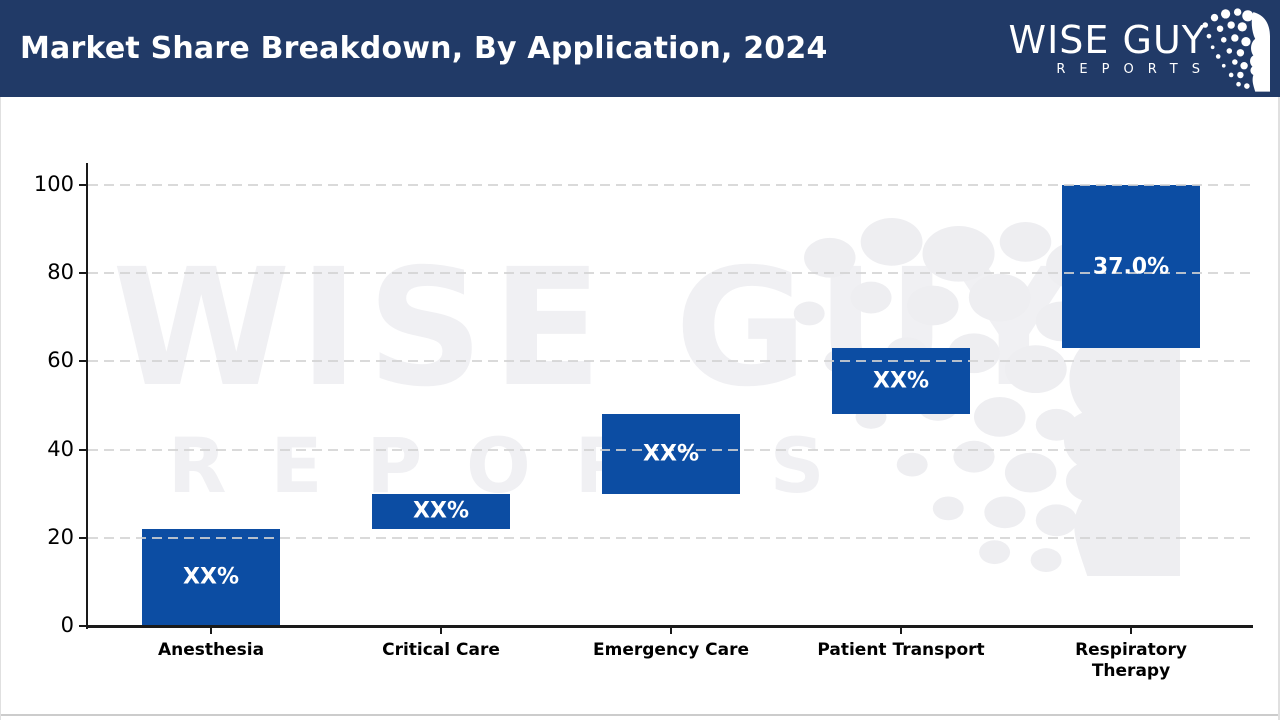 This screenshot has width=1280, height=720. I want to click on bar-emergency-care, so click(671, 454).